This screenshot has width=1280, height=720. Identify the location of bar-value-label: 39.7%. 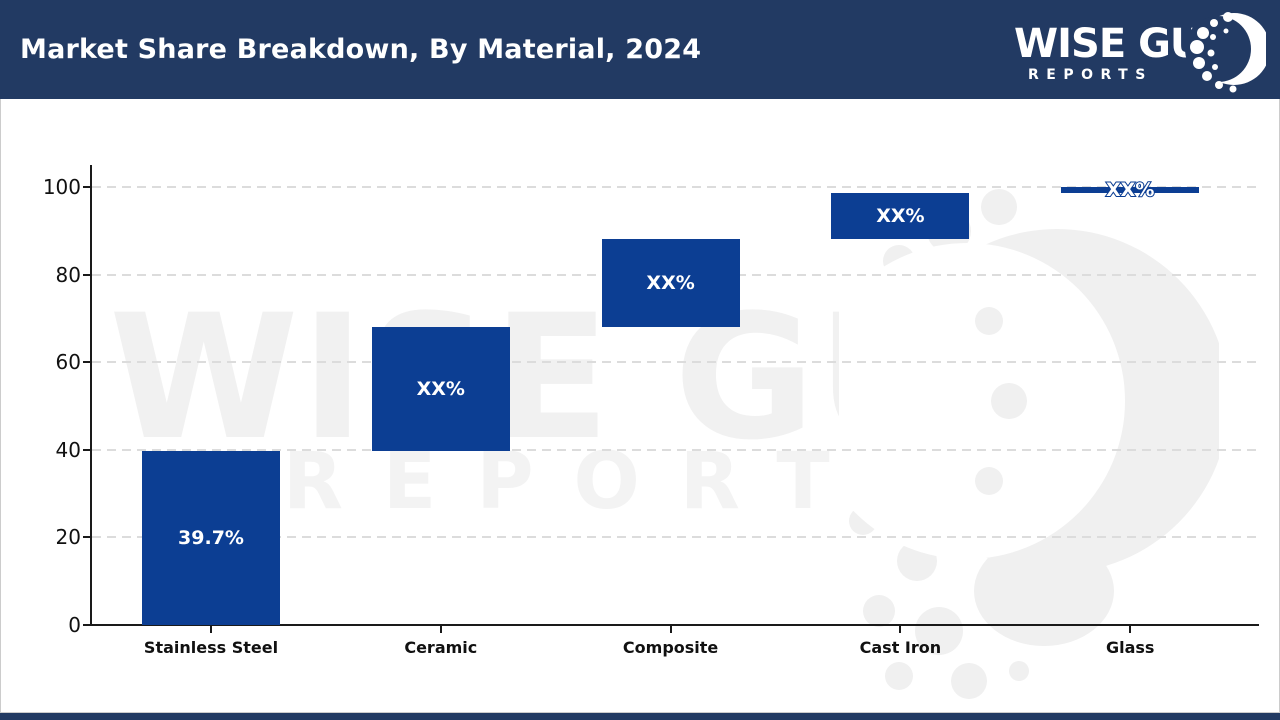
(211, 538).